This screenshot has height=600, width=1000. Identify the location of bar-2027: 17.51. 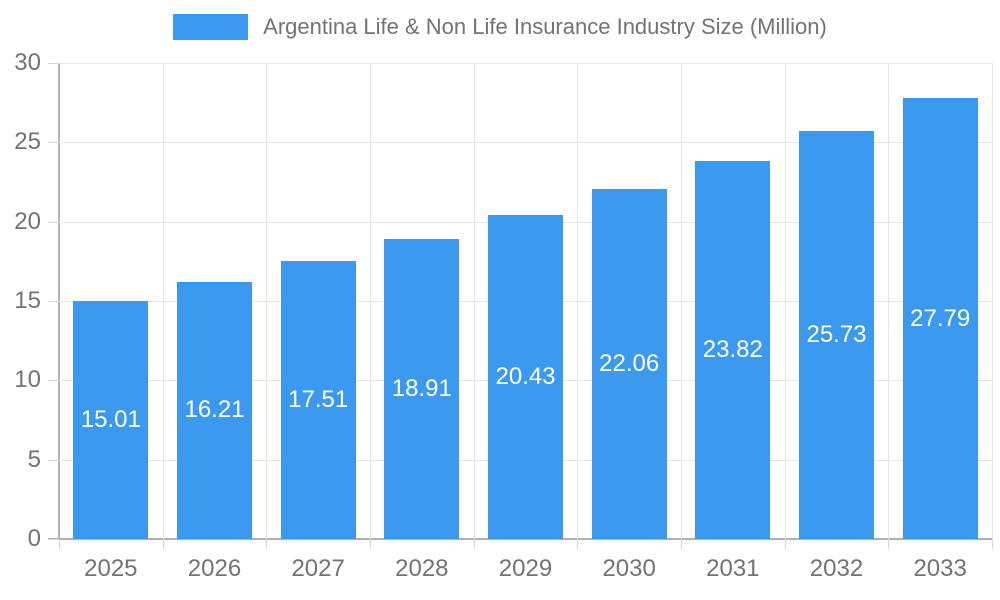
(318, 400).